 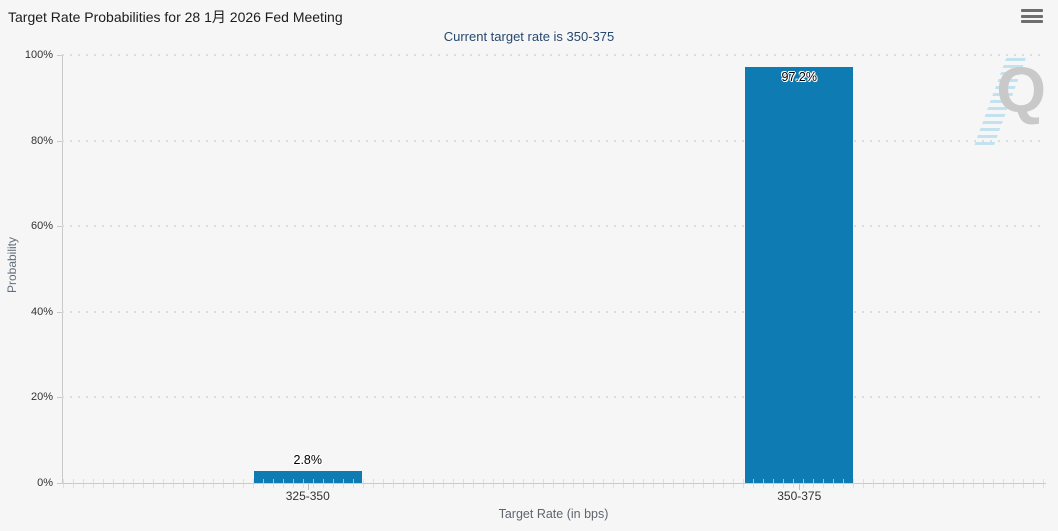 What do you see at coordinates (38, 55) in the screenshot?
I see `y-tick-label: 100%` at bounding box center [38, 55].